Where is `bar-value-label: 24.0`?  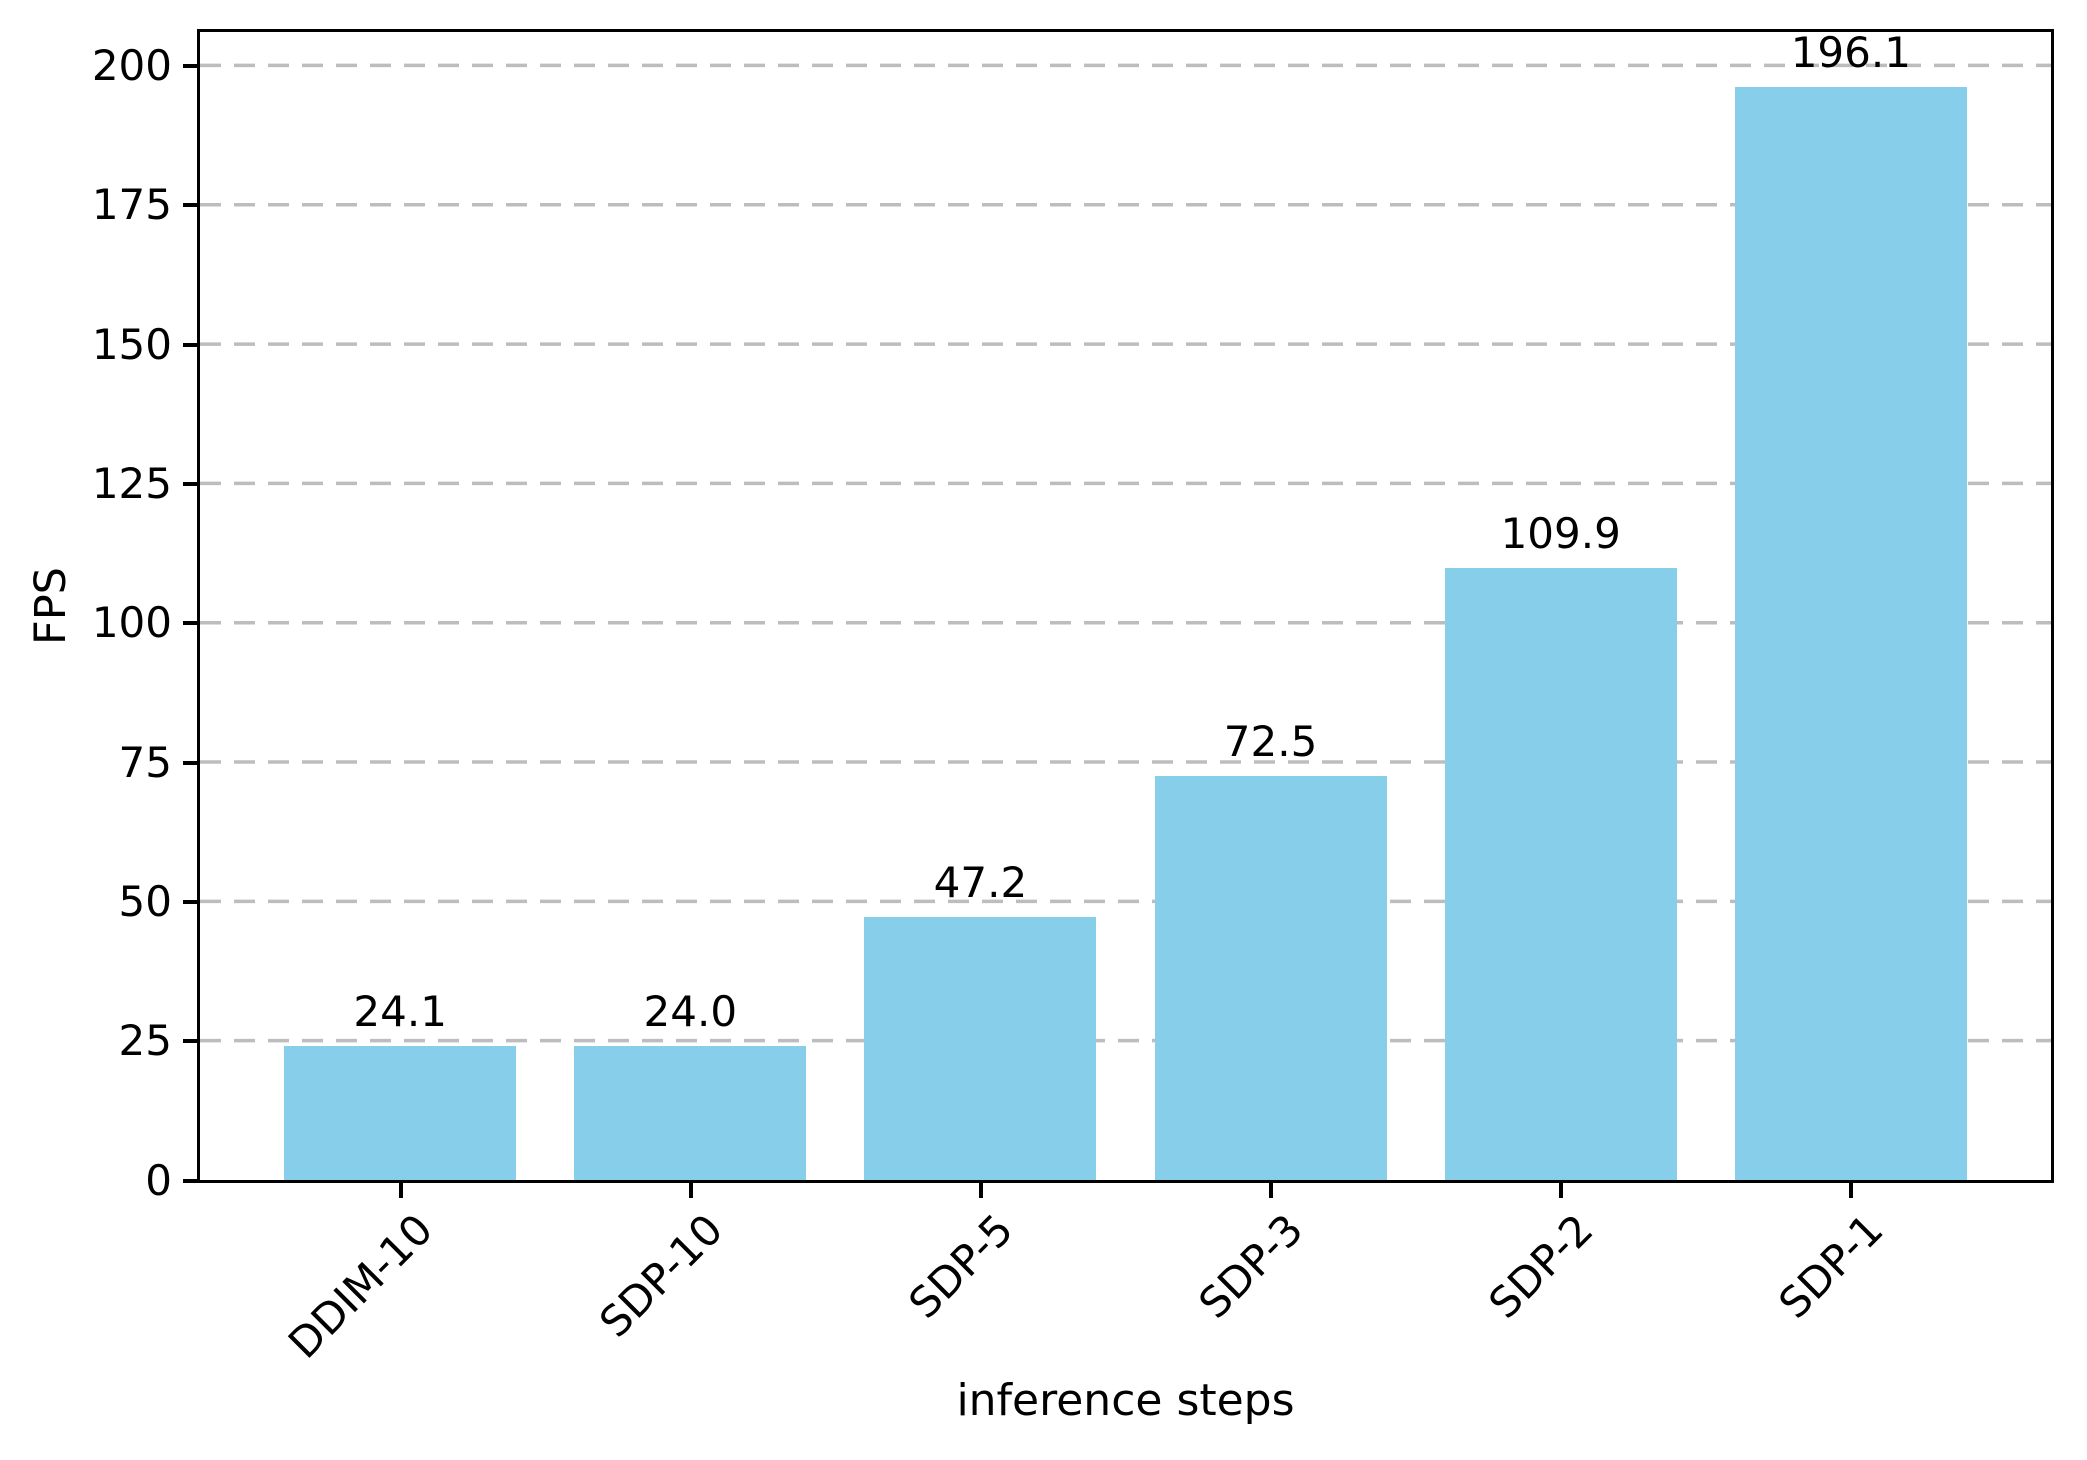 bar-value-label: 24.0 is located at coordinates (690, 1012).